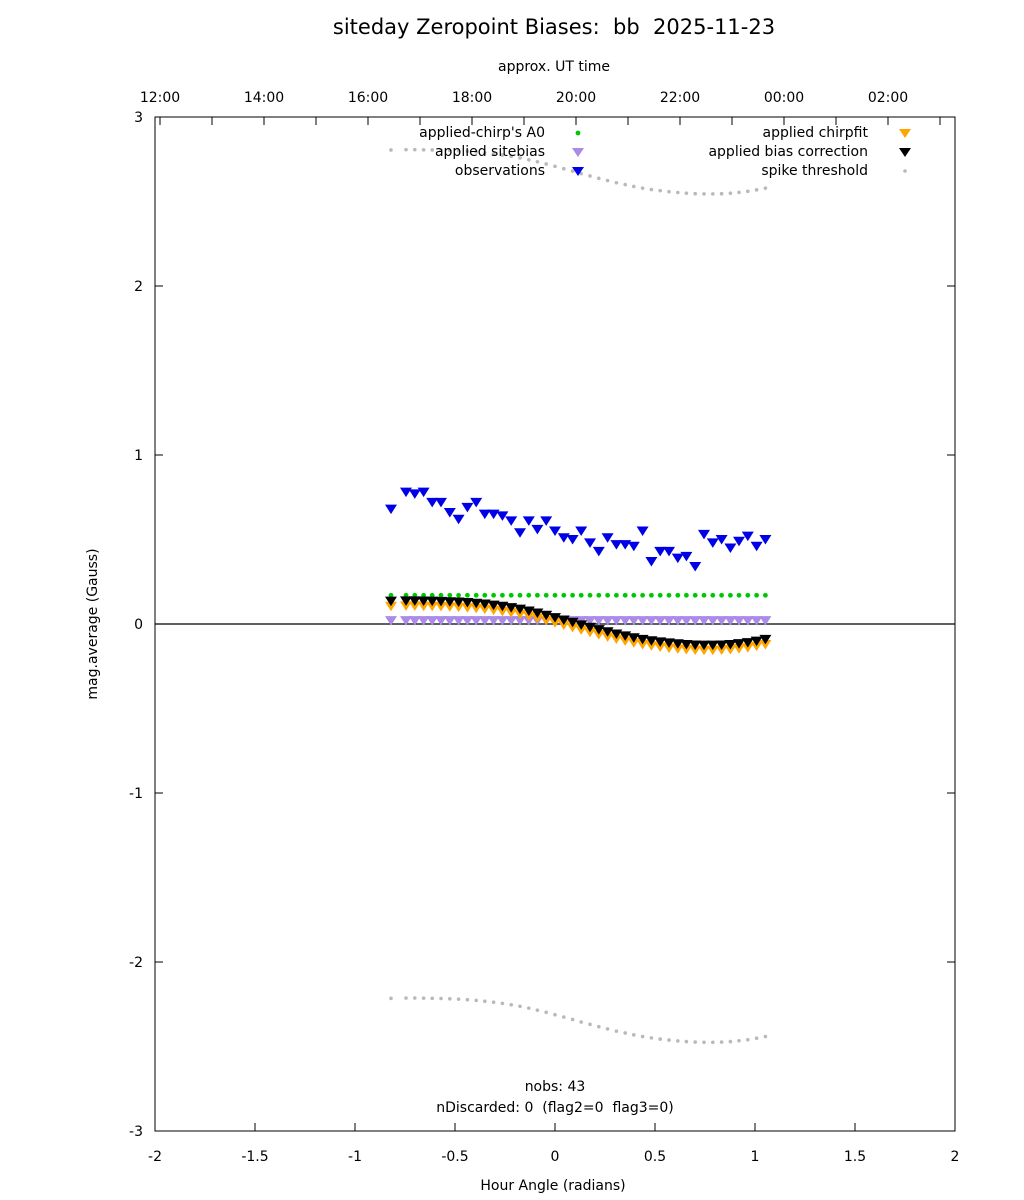 The image size is (1024, 1200). Describe the element at coordinates (138, 456) in the screenshot. I see `y-tick-label: 1` at that location.